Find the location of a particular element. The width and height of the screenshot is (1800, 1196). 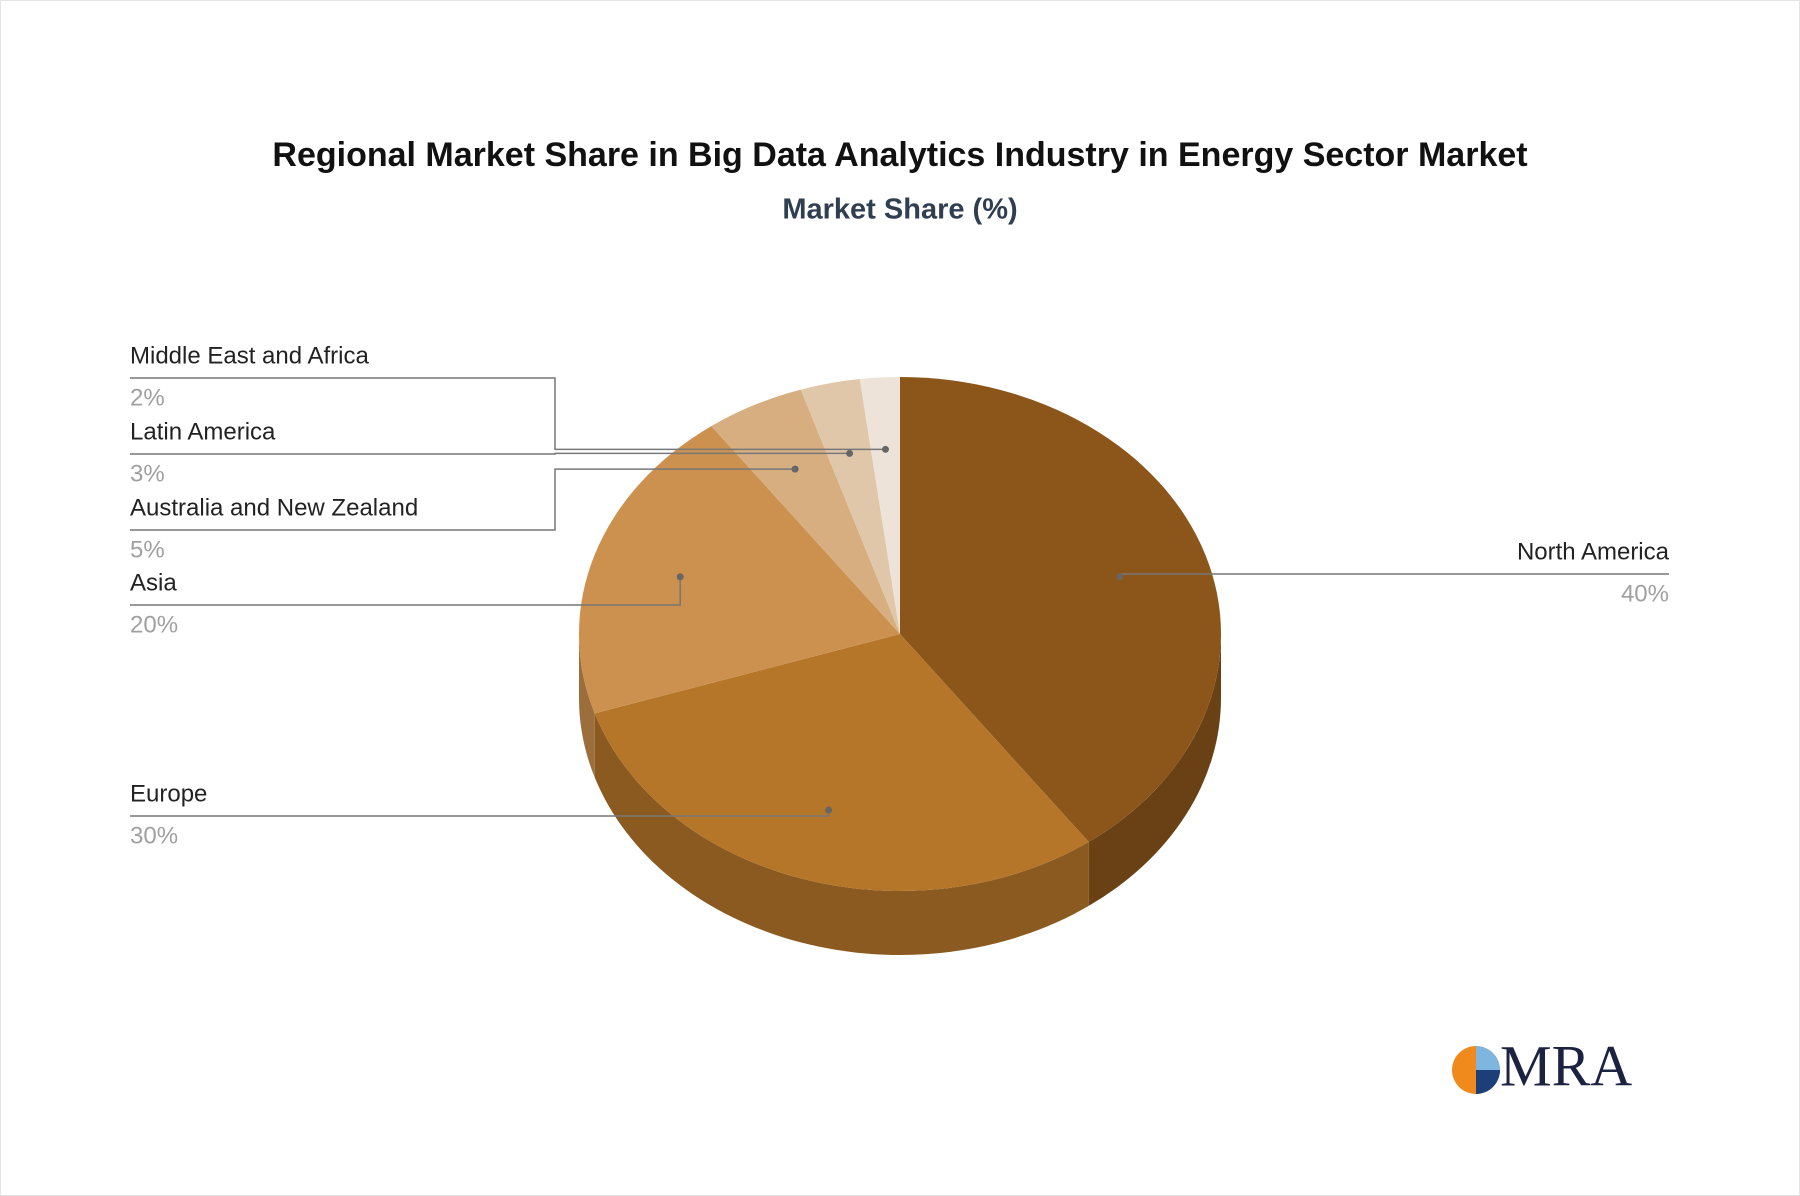

value-label: 40% is located at coordinates (1645, 593).